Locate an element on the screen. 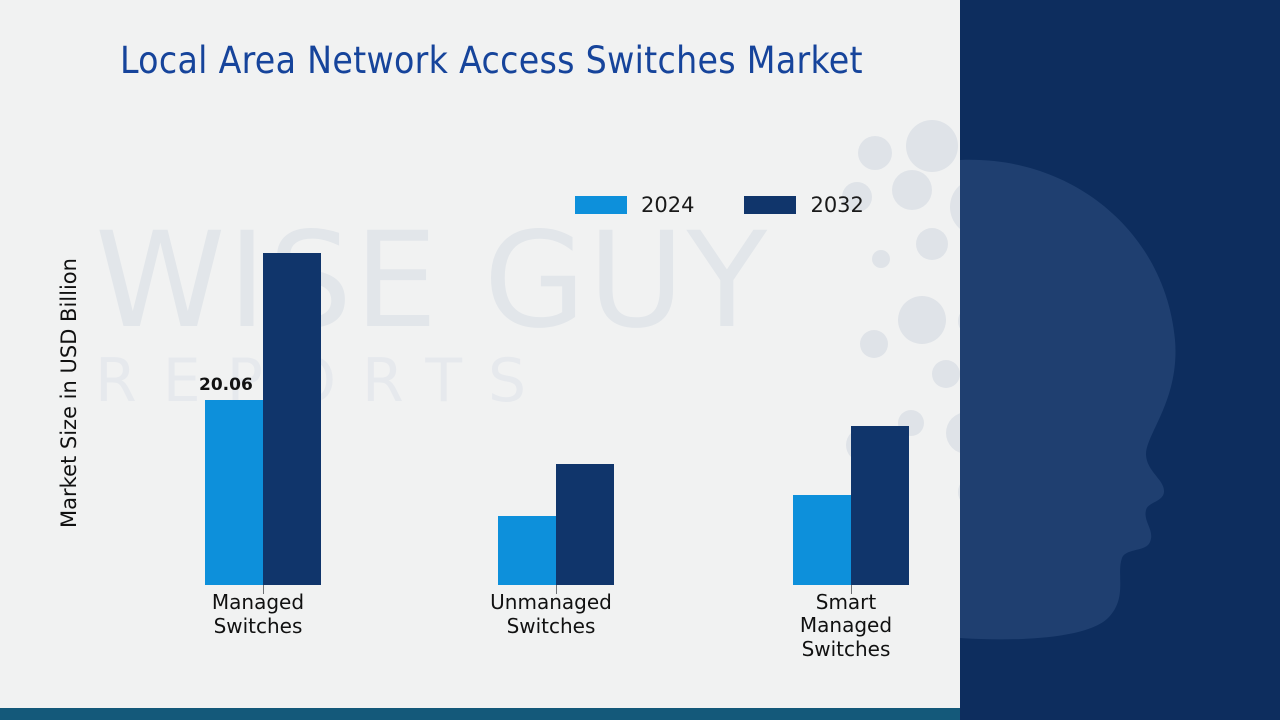 The image size is (1280, 720). bar-group-1: 20.06 Managed Switches is located at coordinates (260, 418).